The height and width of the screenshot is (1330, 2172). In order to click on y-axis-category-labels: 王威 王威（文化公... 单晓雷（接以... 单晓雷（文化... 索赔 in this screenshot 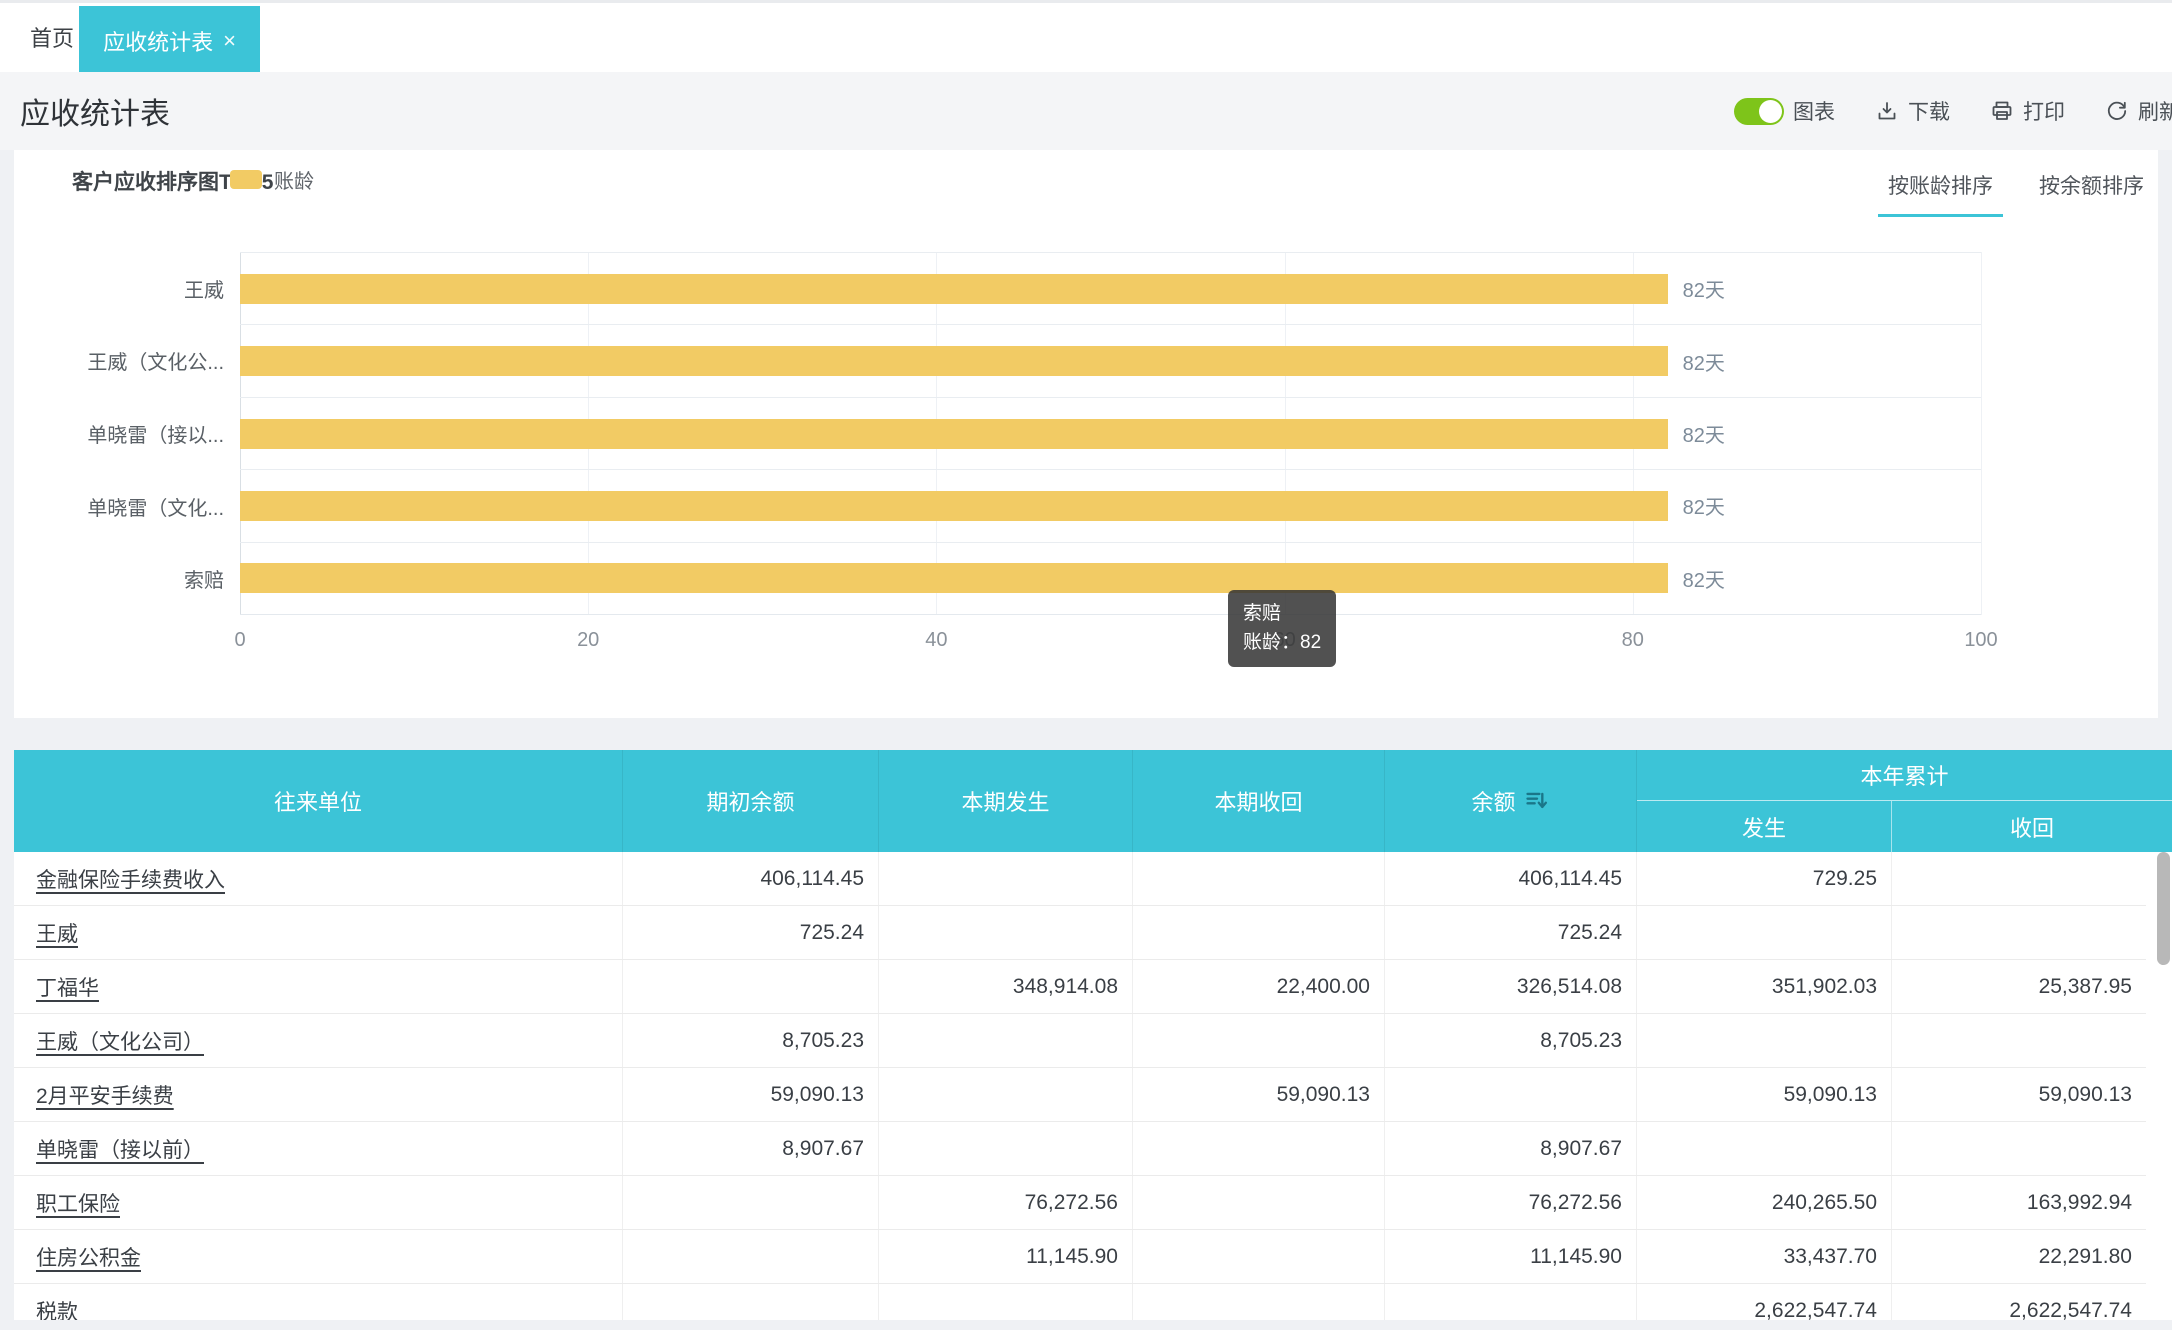, I will do `click(119, 433)`.